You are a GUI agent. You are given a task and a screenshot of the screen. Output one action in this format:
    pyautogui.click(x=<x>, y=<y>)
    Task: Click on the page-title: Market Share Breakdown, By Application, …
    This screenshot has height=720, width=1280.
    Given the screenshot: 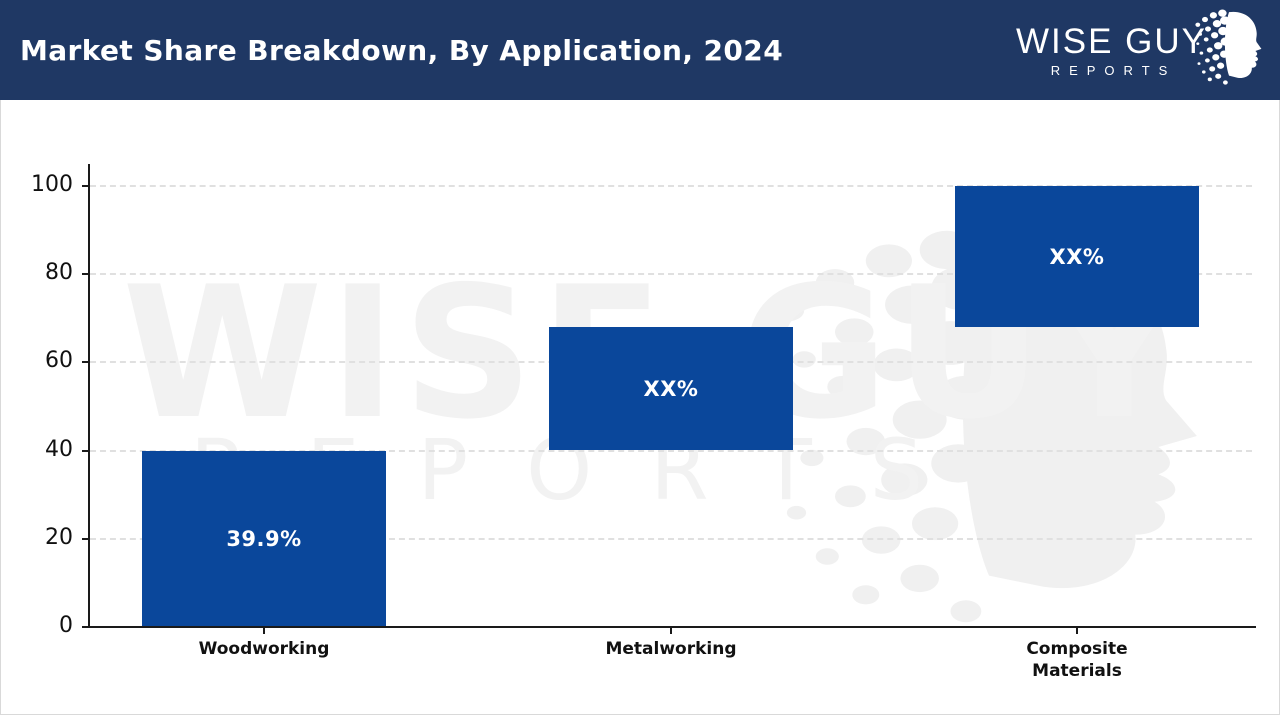 What is the action you would take?
    pyautogui.click(x=402, y=50)
    